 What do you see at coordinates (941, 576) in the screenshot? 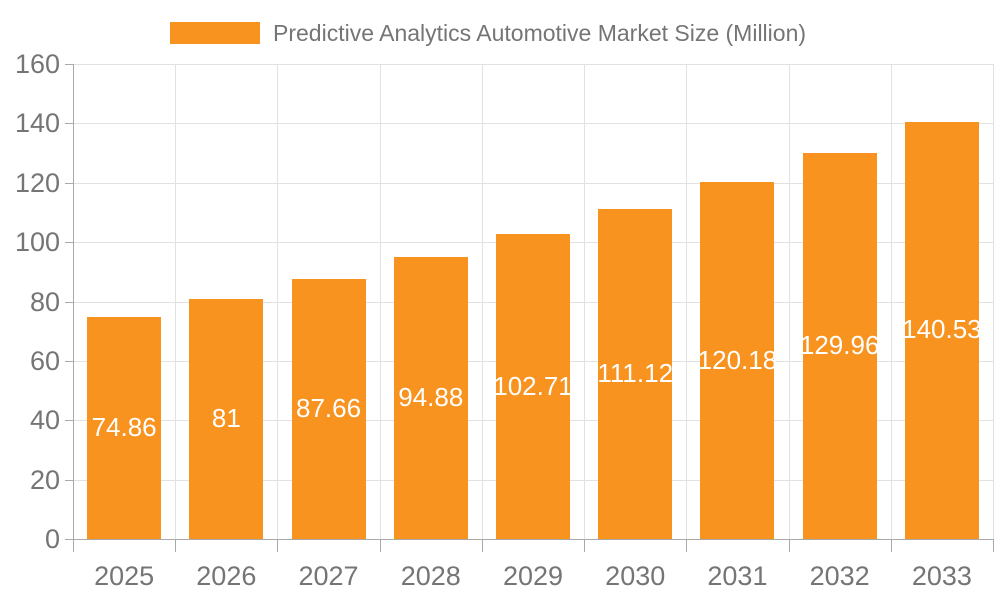
I see `x-axis-label: 2033` at bounding box center [941, 576].